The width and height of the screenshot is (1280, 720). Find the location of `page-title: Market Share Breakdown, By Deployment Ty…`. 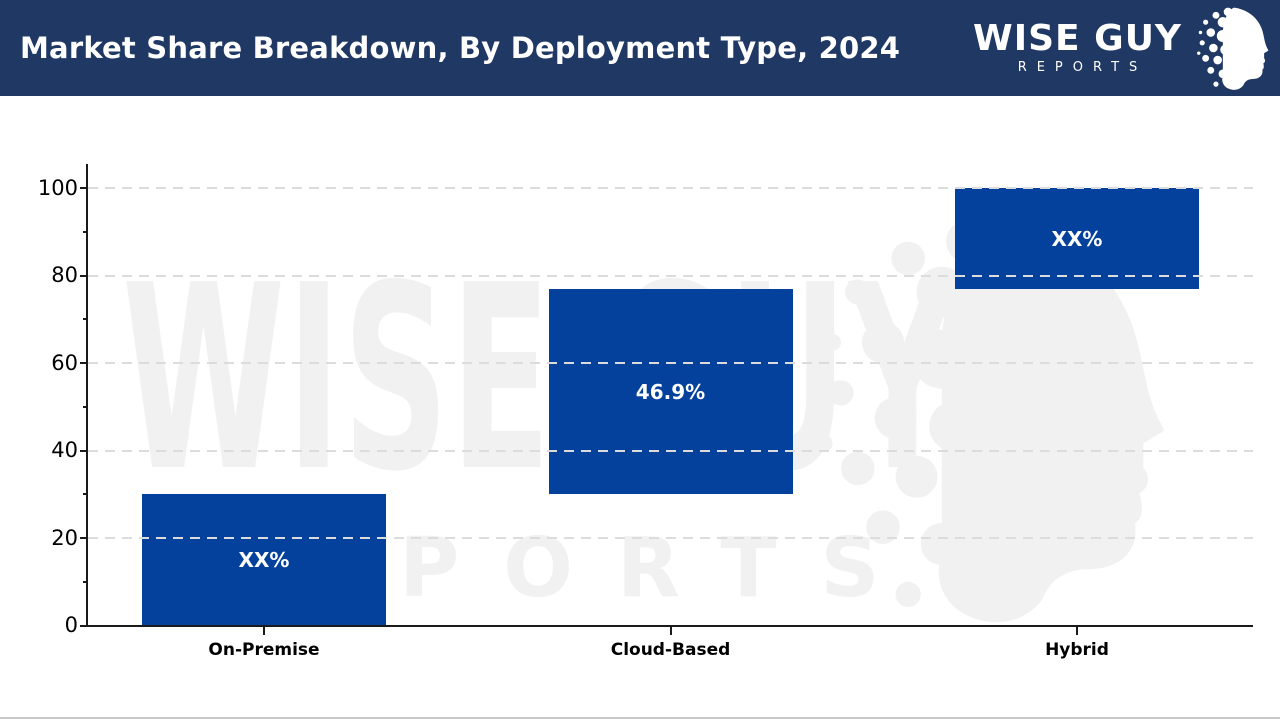

page-title: Market Share Breakdown, By Deployment Ty… is located at coordinates (460, 48).